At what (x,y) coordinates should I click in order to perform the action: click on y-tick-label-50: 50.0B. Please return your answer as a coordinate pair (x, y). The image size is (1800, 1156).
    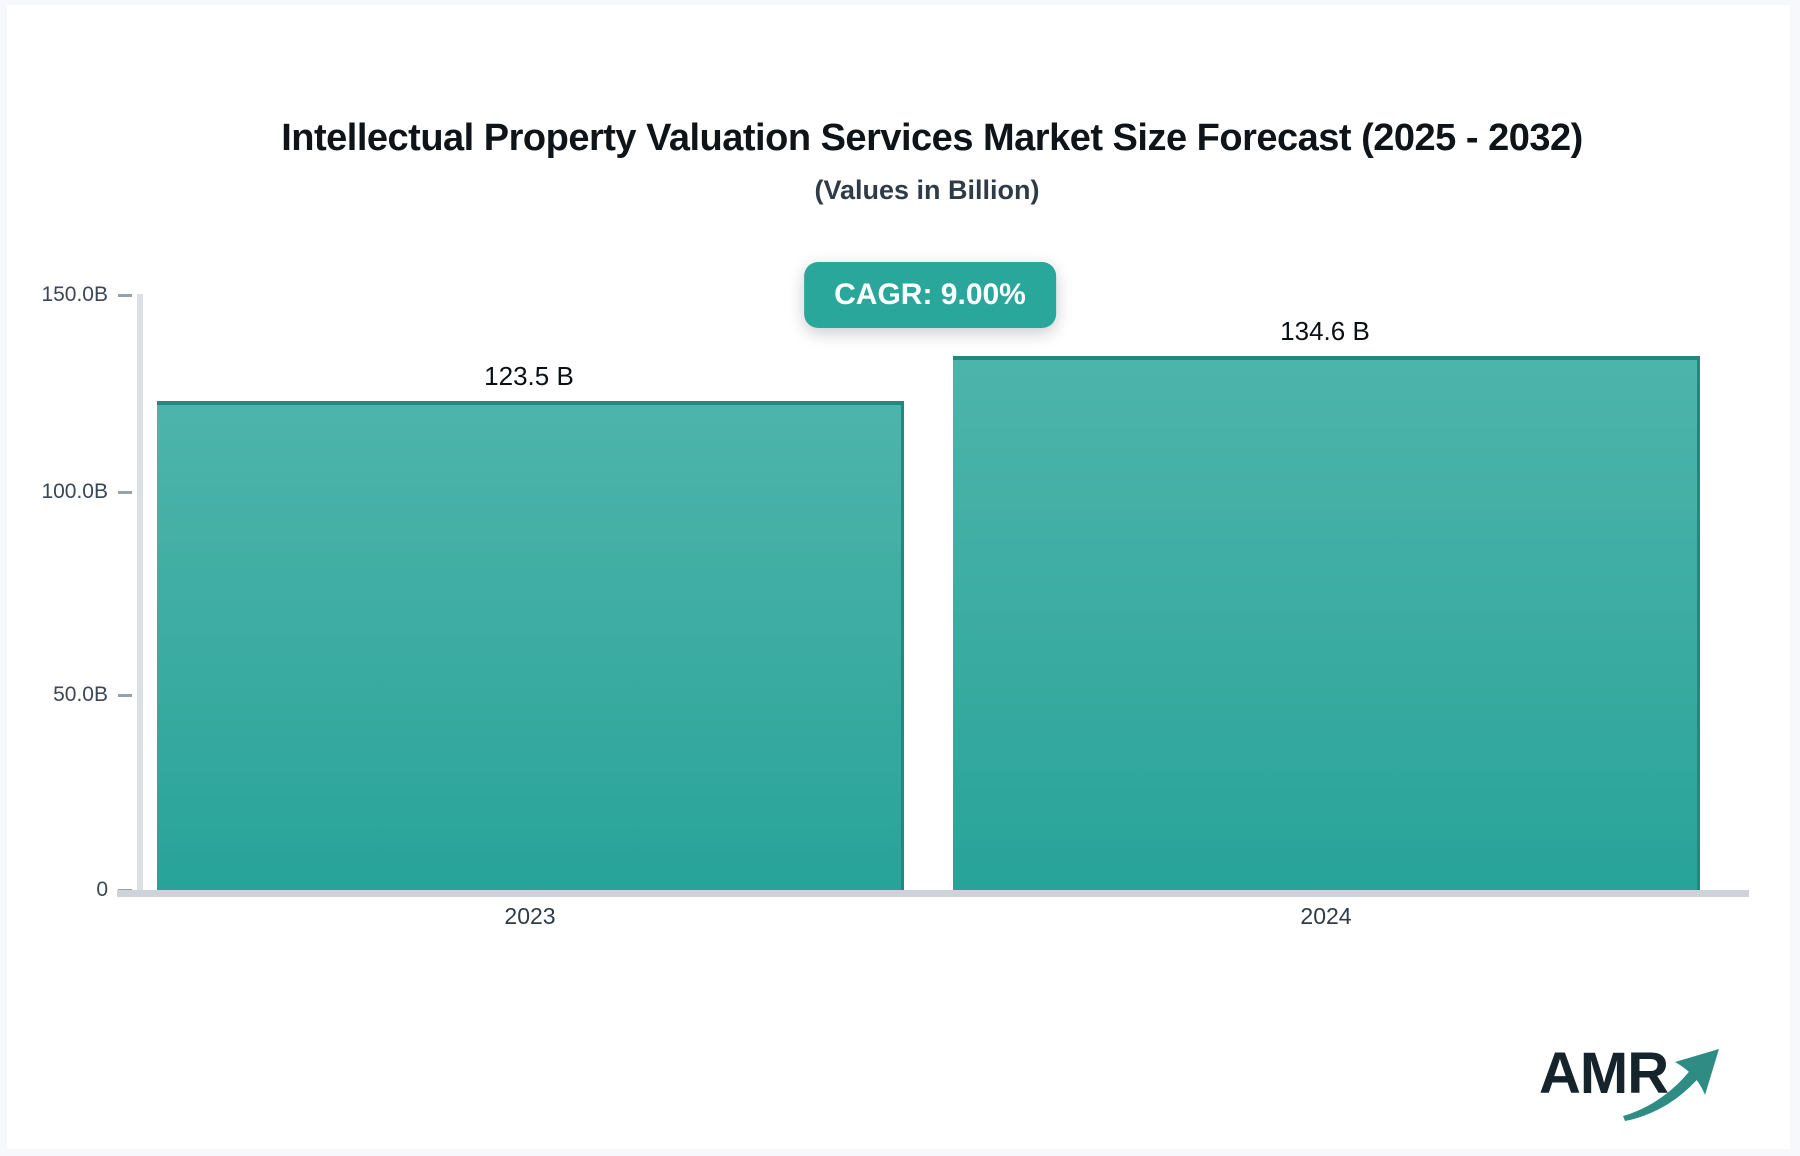
    Looking at the image, I should click on (80, 694).